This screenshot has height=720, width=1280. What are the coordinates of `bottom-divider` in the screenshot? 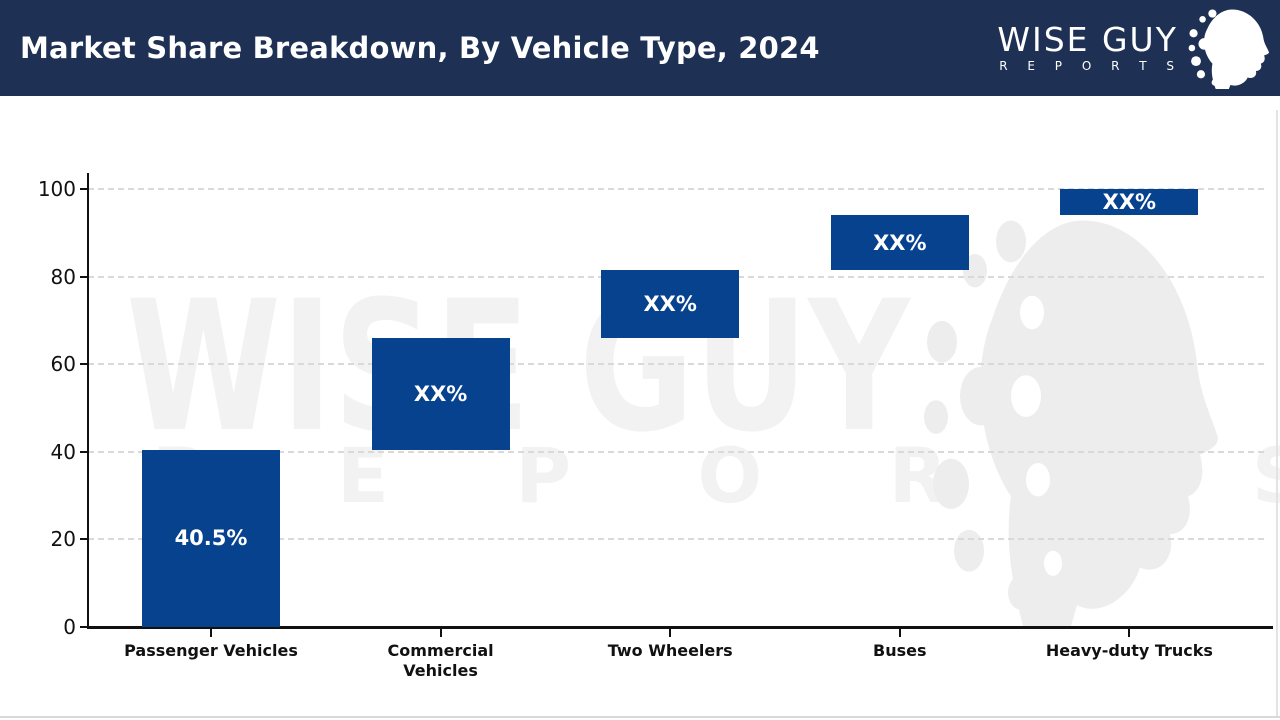 It's located at (640, 717).